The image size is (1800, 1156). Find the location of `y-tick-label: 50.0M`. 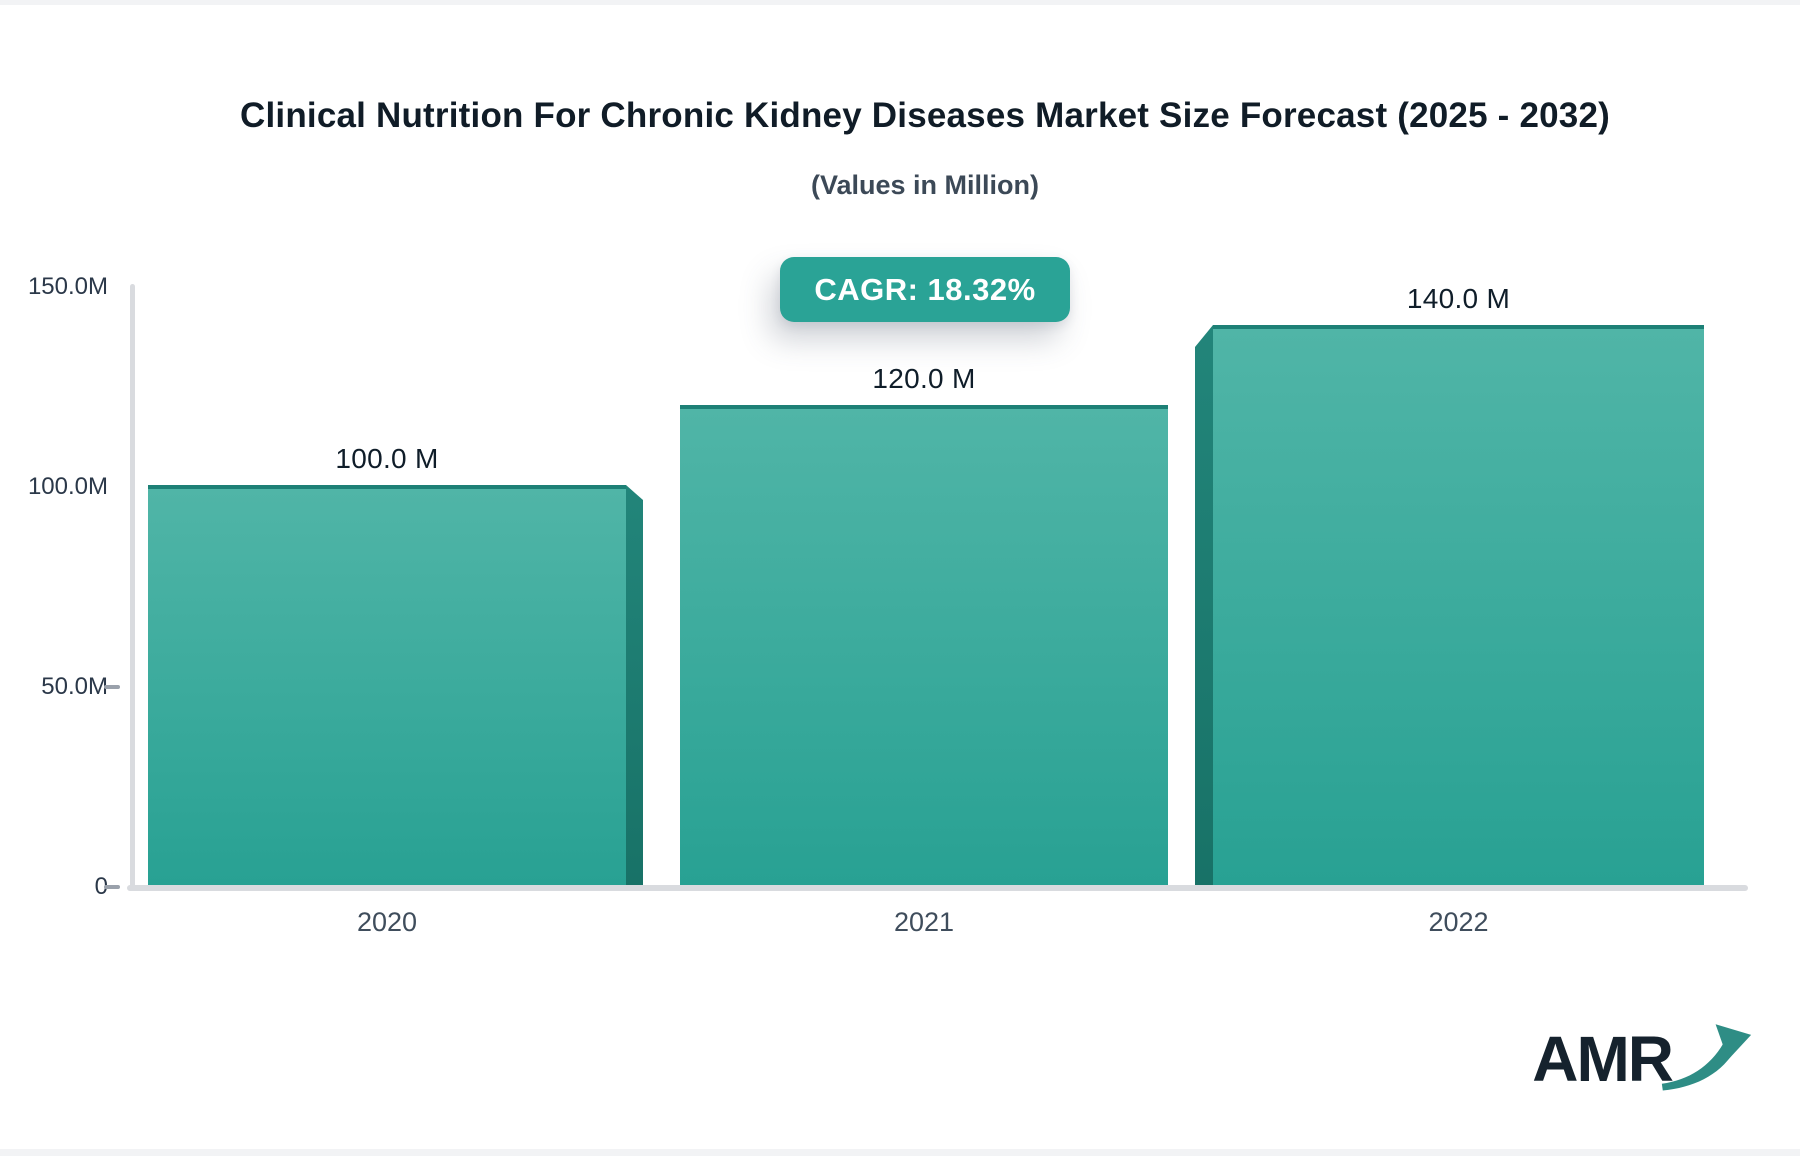

y-tick-label: 50.0M is located at coordinates (74, 686).